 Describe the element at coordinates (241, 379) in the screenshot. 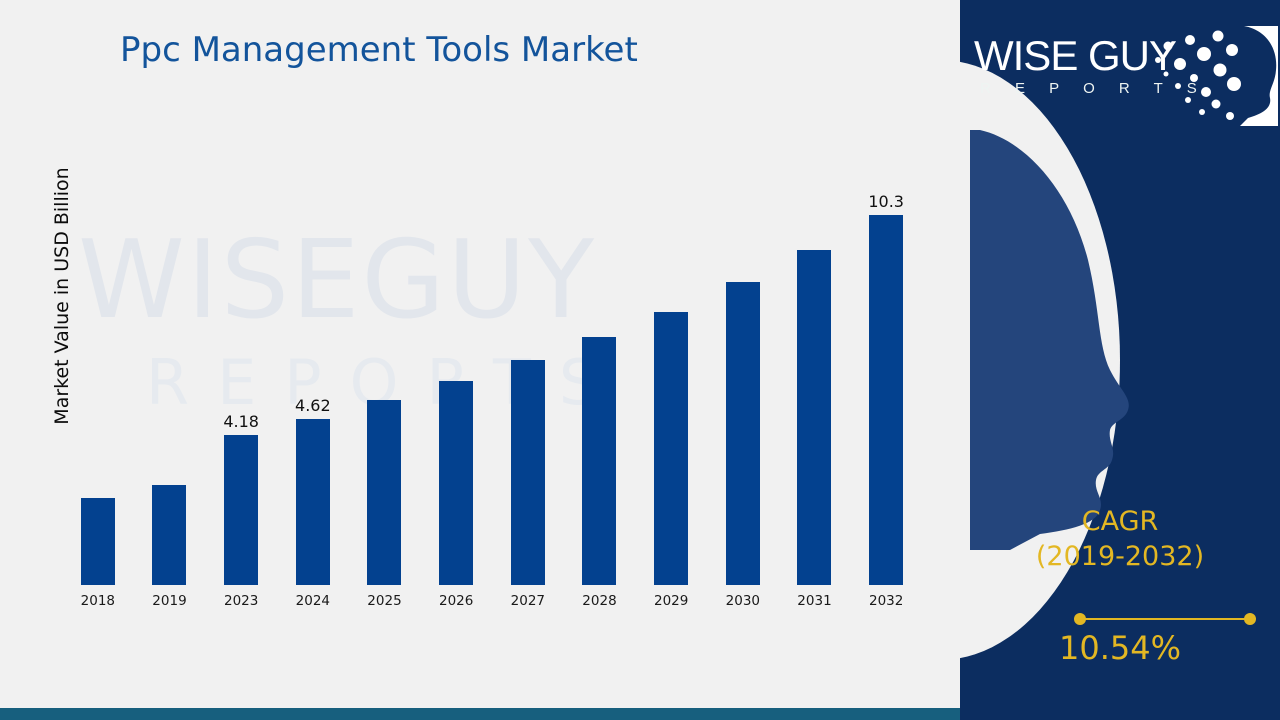

I see `bar-group: 4.18 2023` at that location.